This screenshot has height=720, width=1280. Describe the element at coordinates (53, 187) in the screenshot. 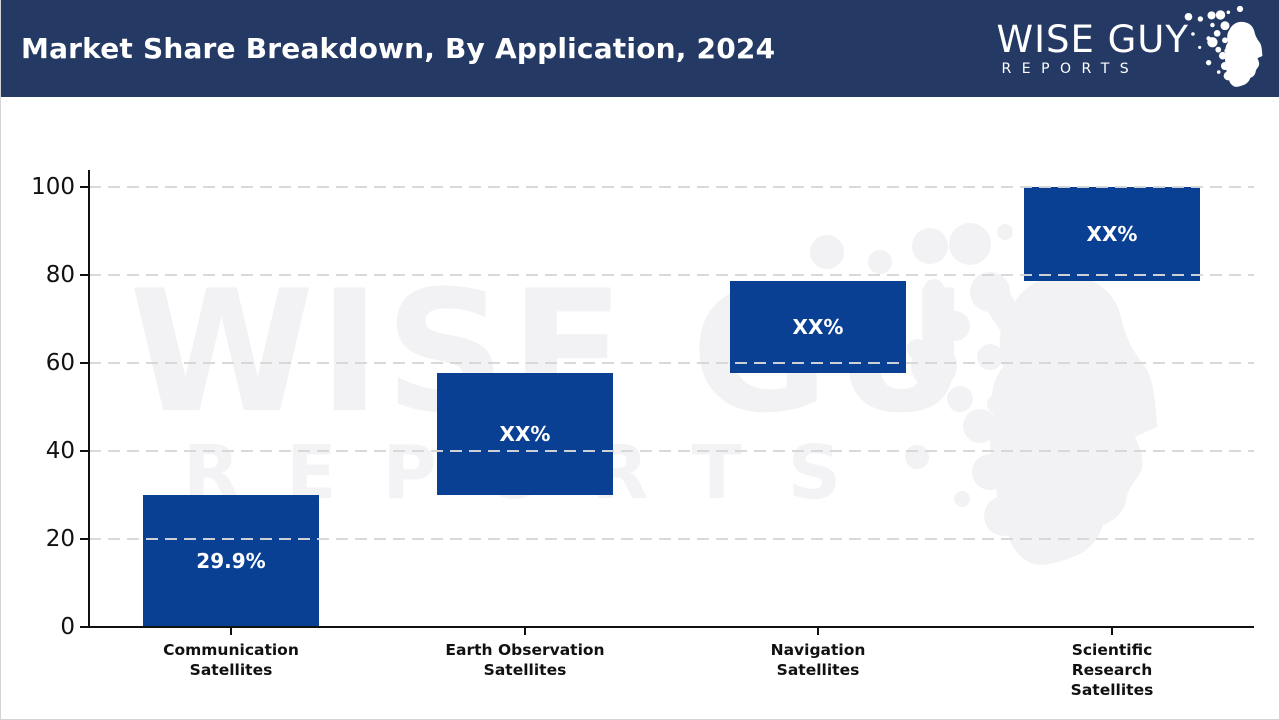

I see `y-tick-label: 100` at that location.